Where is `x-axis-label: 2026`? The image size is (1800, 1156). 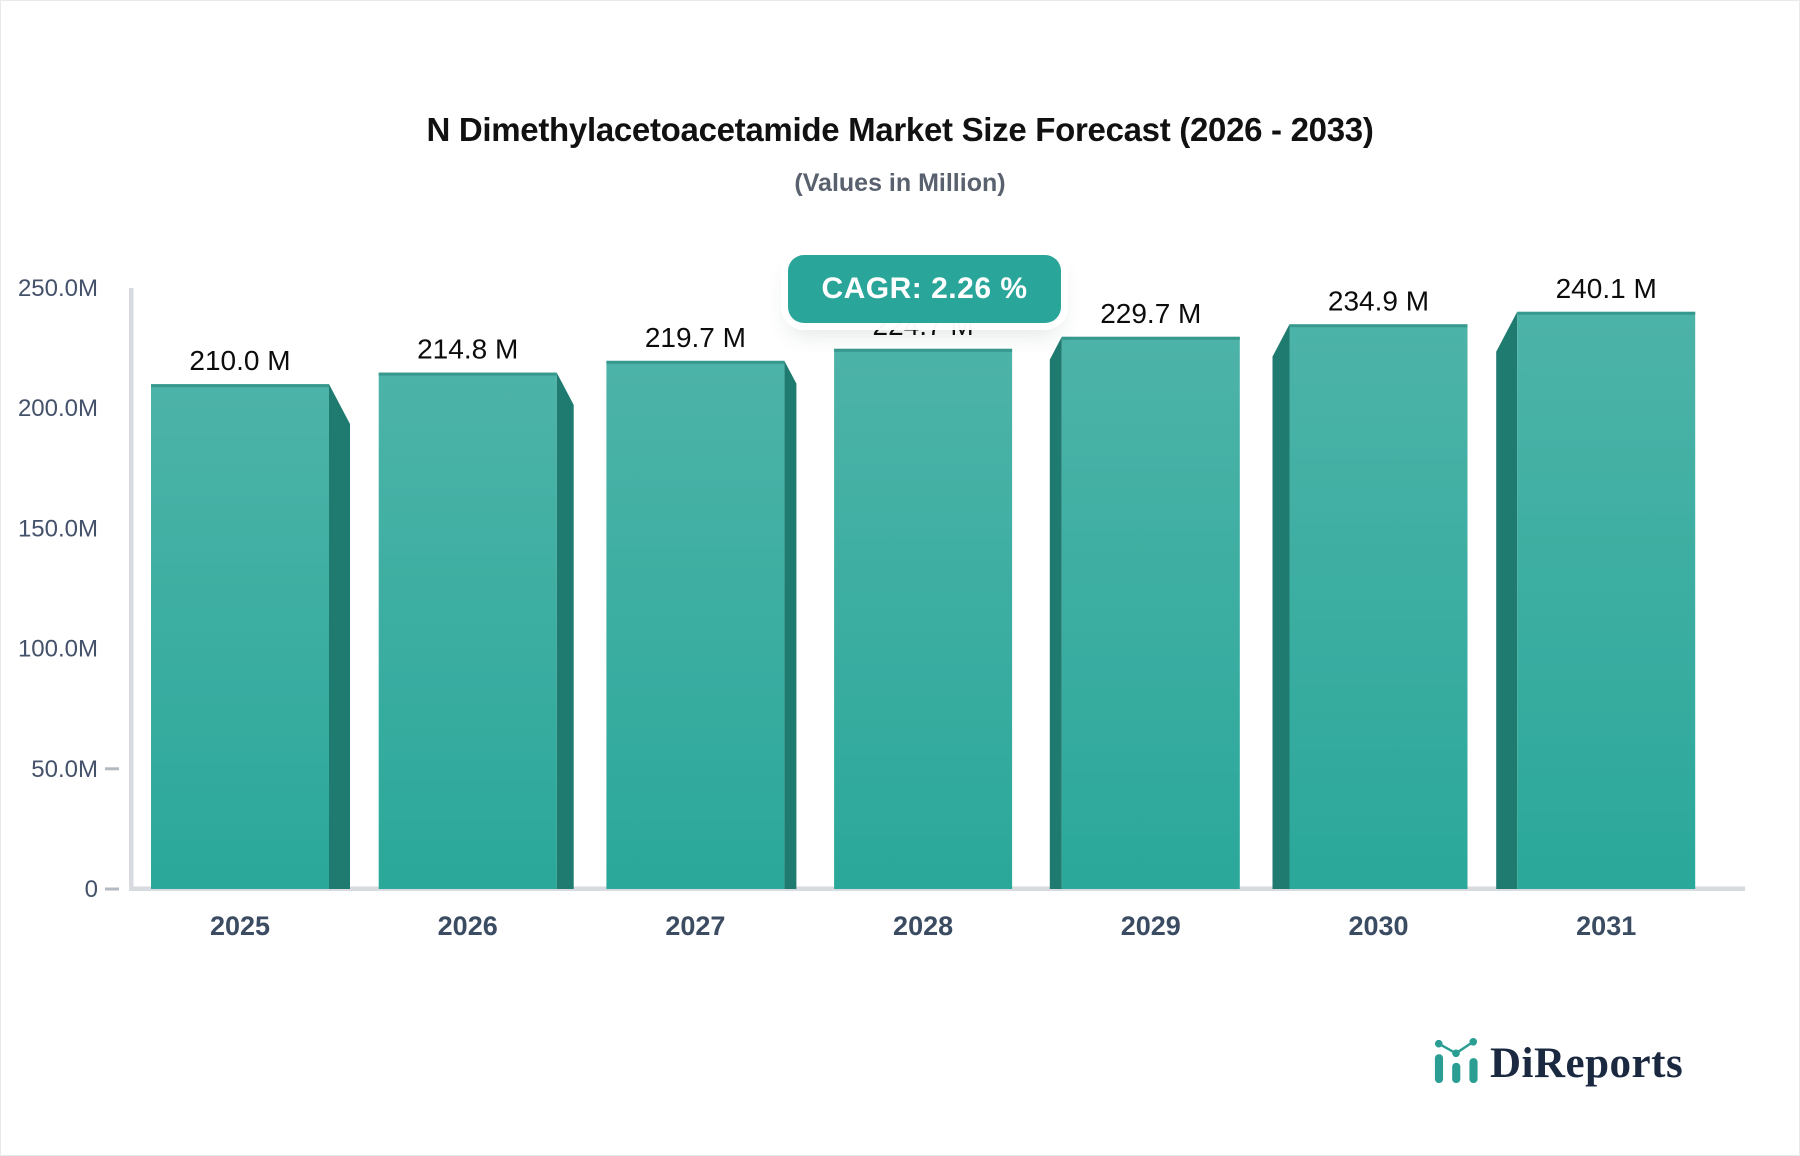
x-axis-label: 2026 is located at coordinates (468, 926).